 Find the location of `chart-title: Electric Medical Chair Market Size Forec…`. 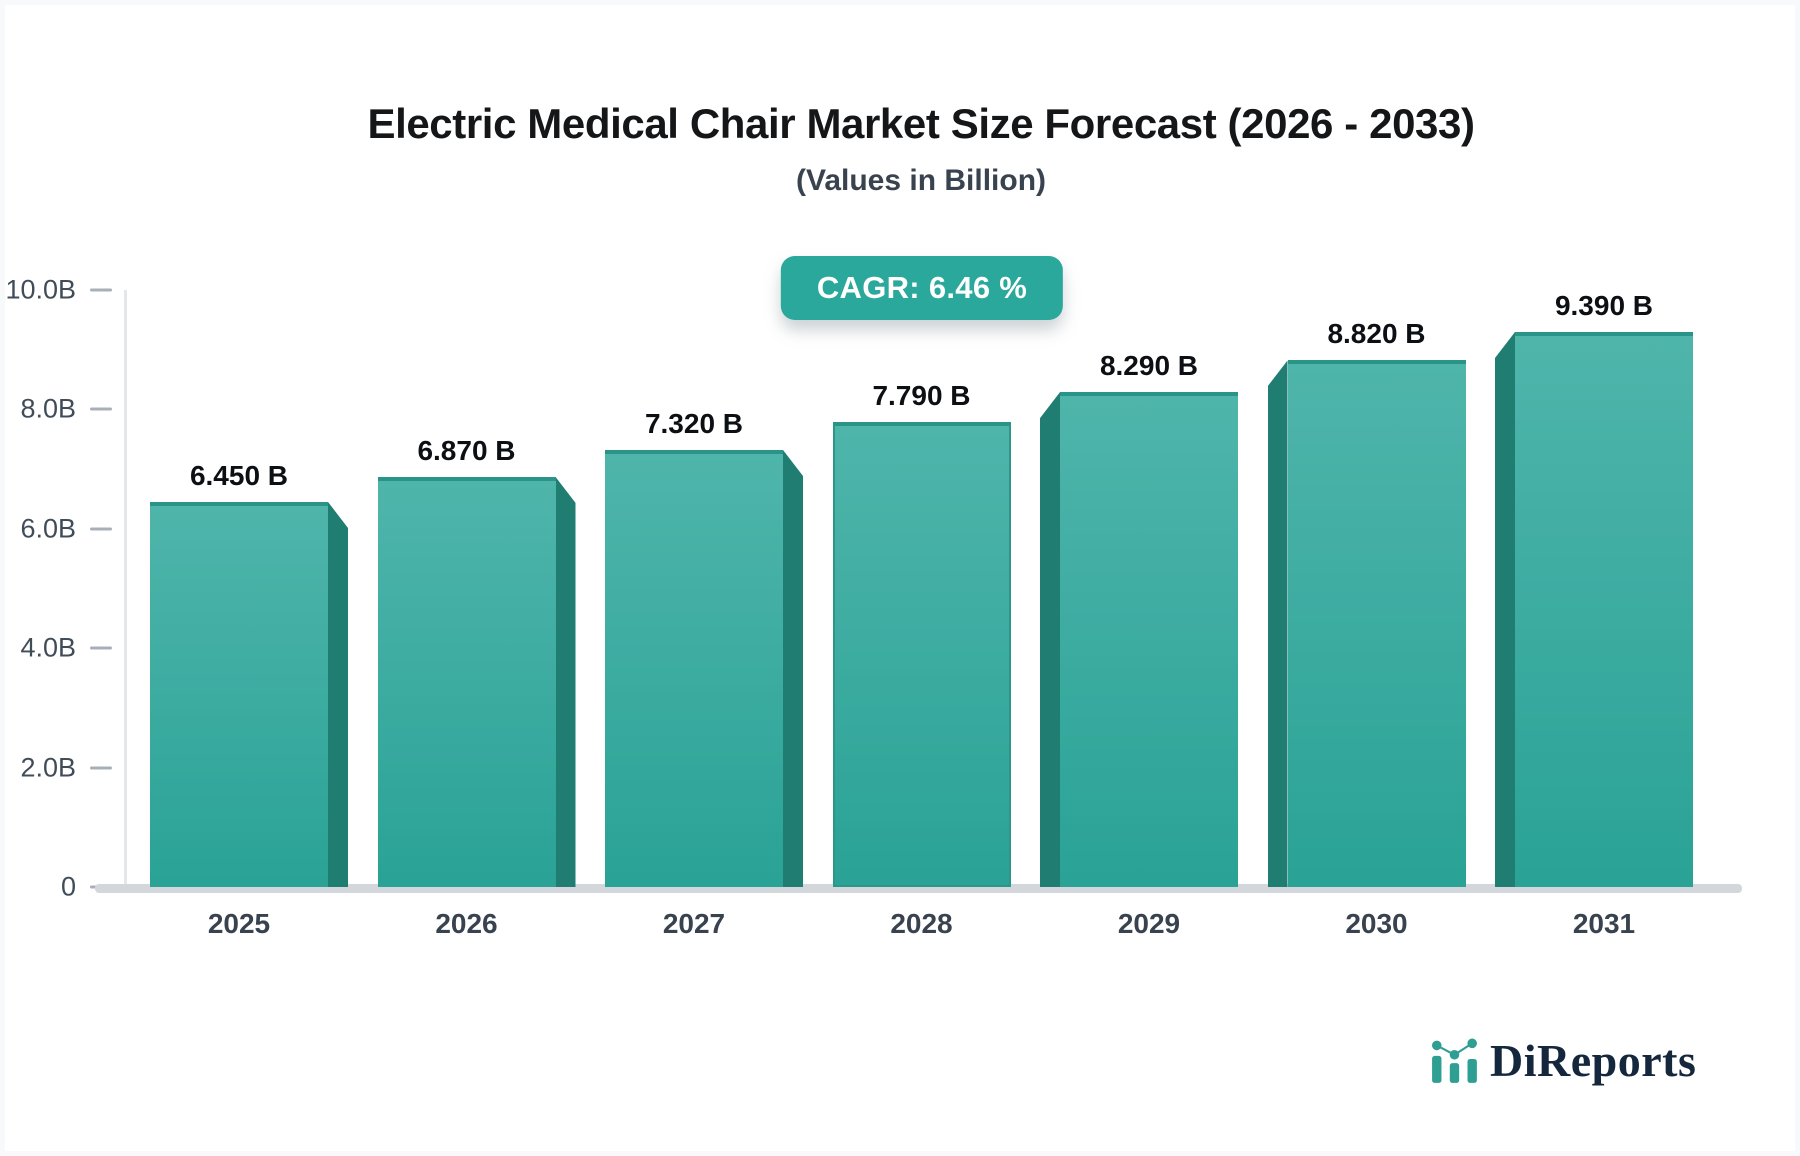

chart-title: Electric Medical Chair Market Size Forec… is located at coordinates (921, 123).